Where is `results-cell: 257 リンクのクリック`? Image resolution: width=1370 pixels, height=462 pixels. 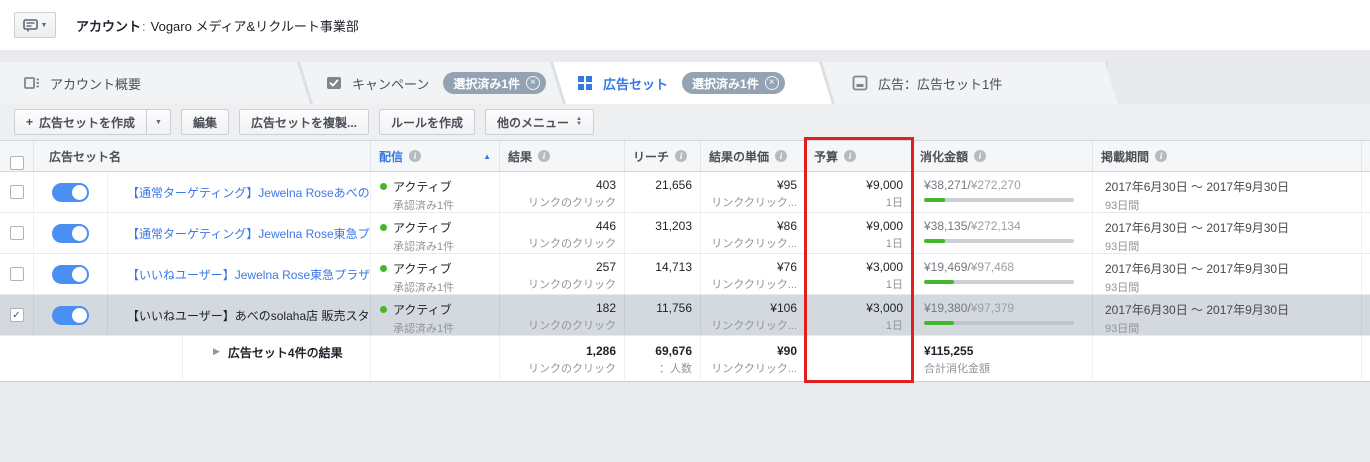
results-cell: 257 リンクのクリック is located at coordinates (562, 274).